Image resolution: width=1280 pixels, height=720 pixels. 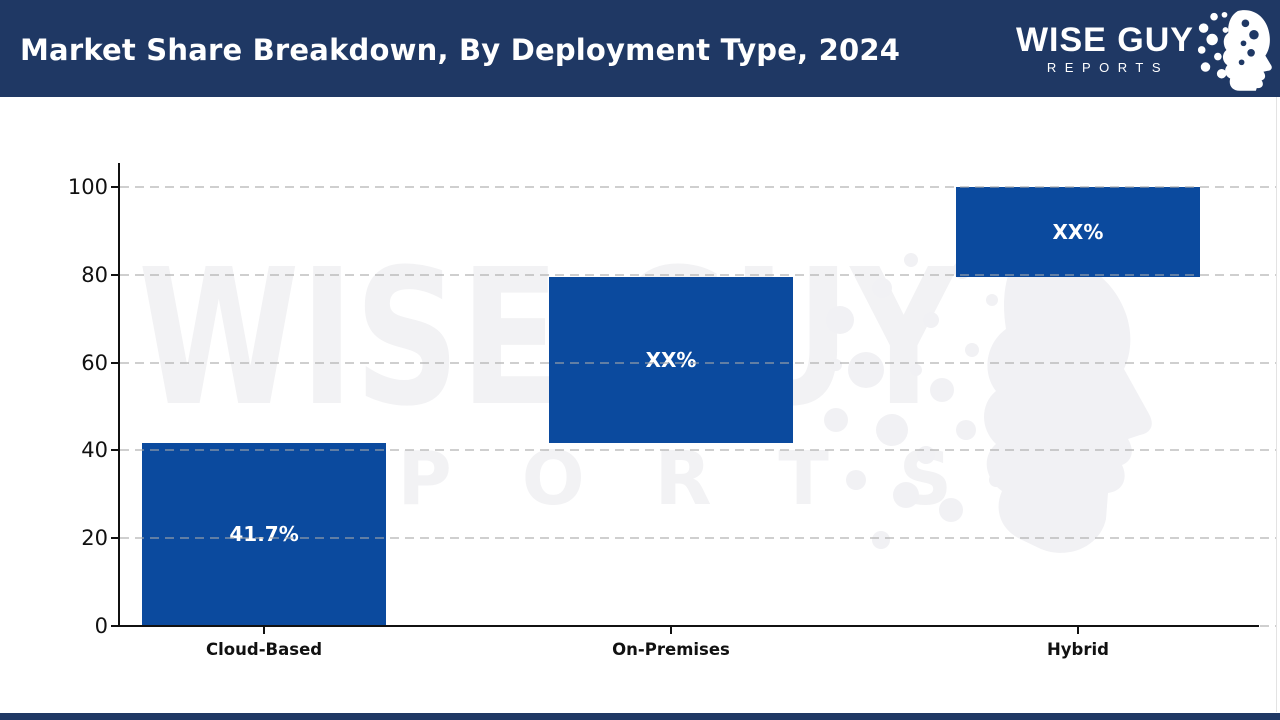 I want to click on brand-subname: REPORTS, so click(x=1108, y=67).